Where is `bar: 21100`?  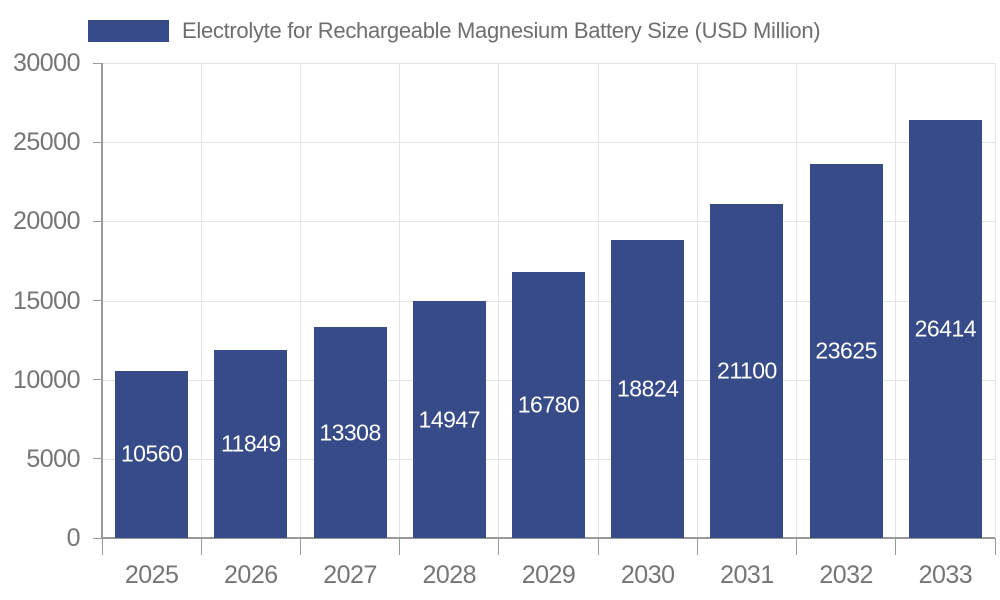
bar: 21100 is located at coordinates (747, 370).